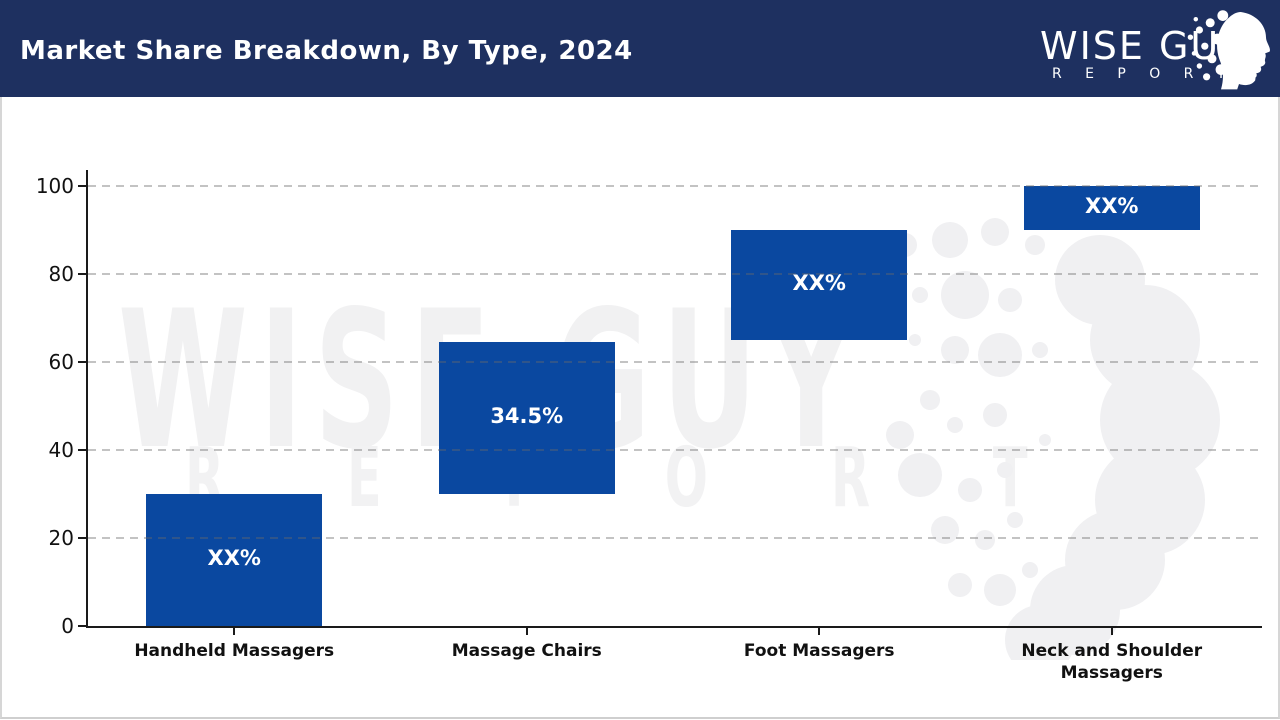 This screenshot has height=720, width=1280. What do you see at coordinates (526, 651) in the screenshot?
I see `x-category-label: Massage Chairs` at bounding box center [526, 651].